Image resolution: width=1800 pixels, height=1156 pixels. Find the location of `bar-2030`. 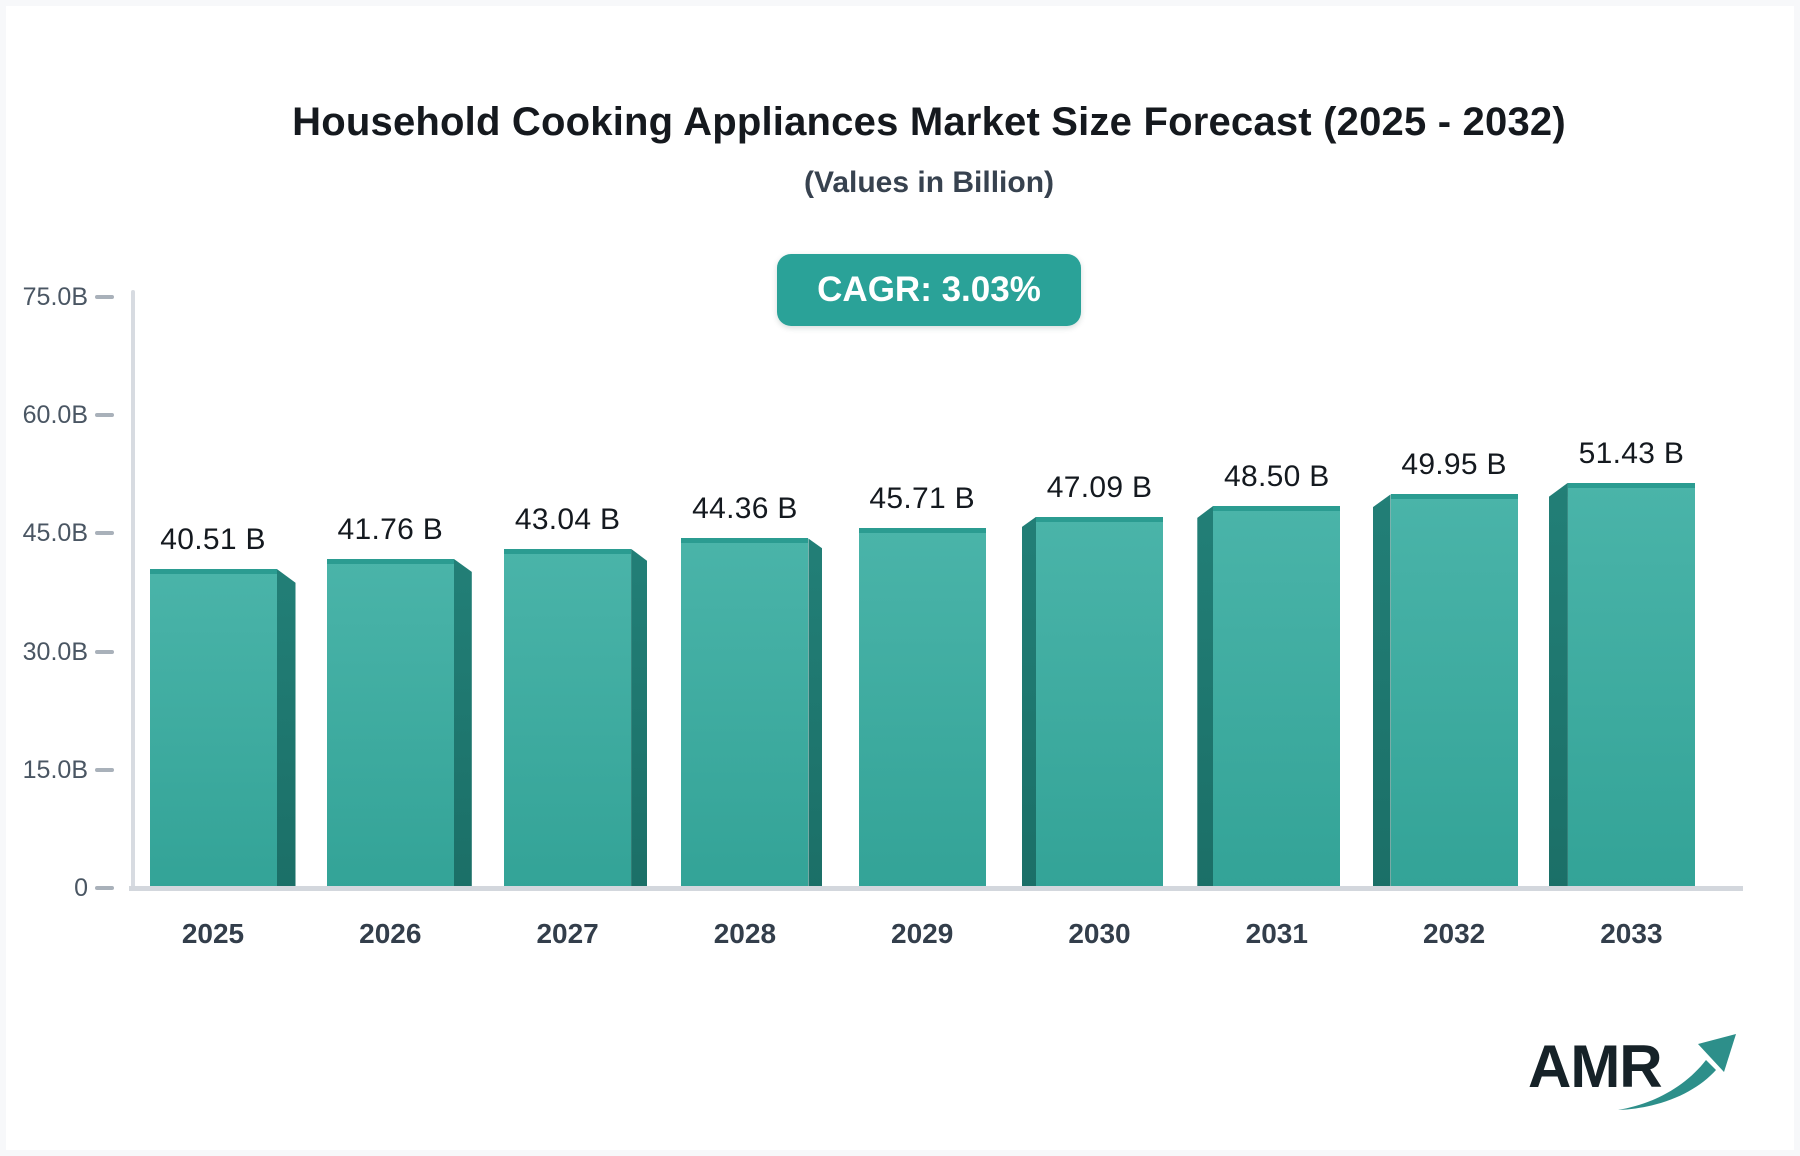

bar-2030 is located at coordinates (1099, 702).